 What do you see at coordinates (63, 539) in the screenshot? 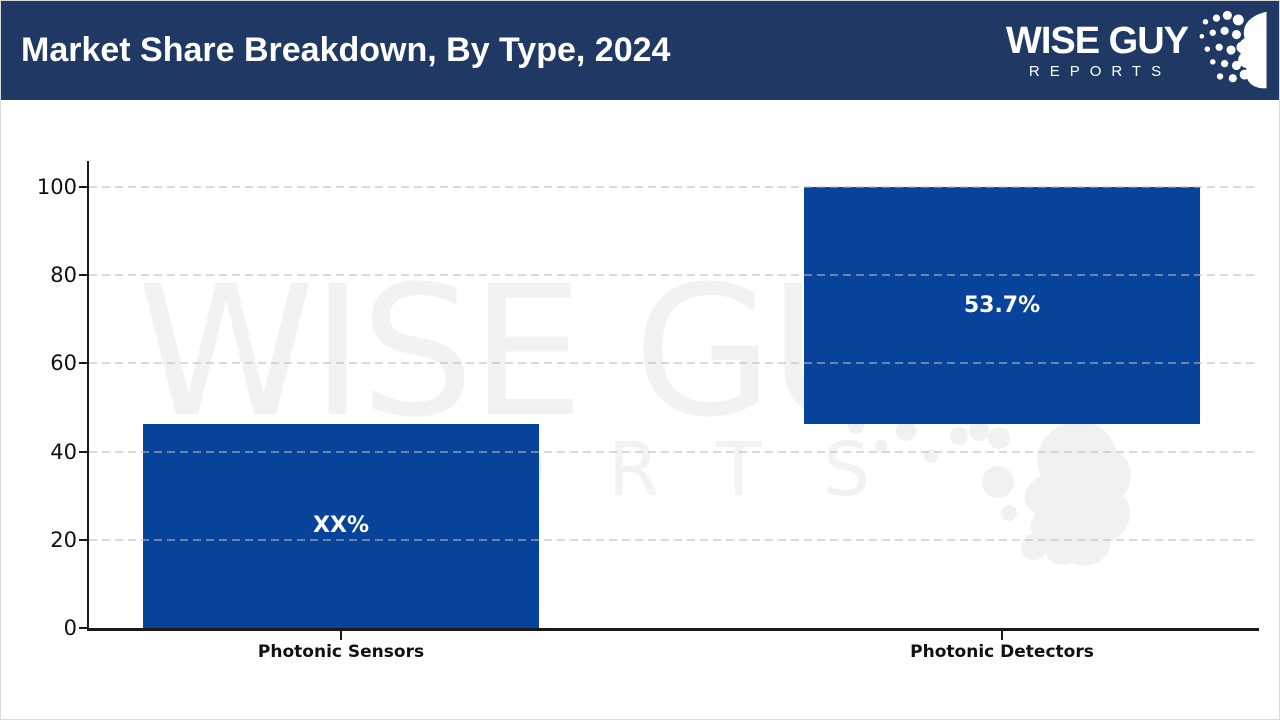
I see `y-tick-label: 20` at bounding box center [63, 539].